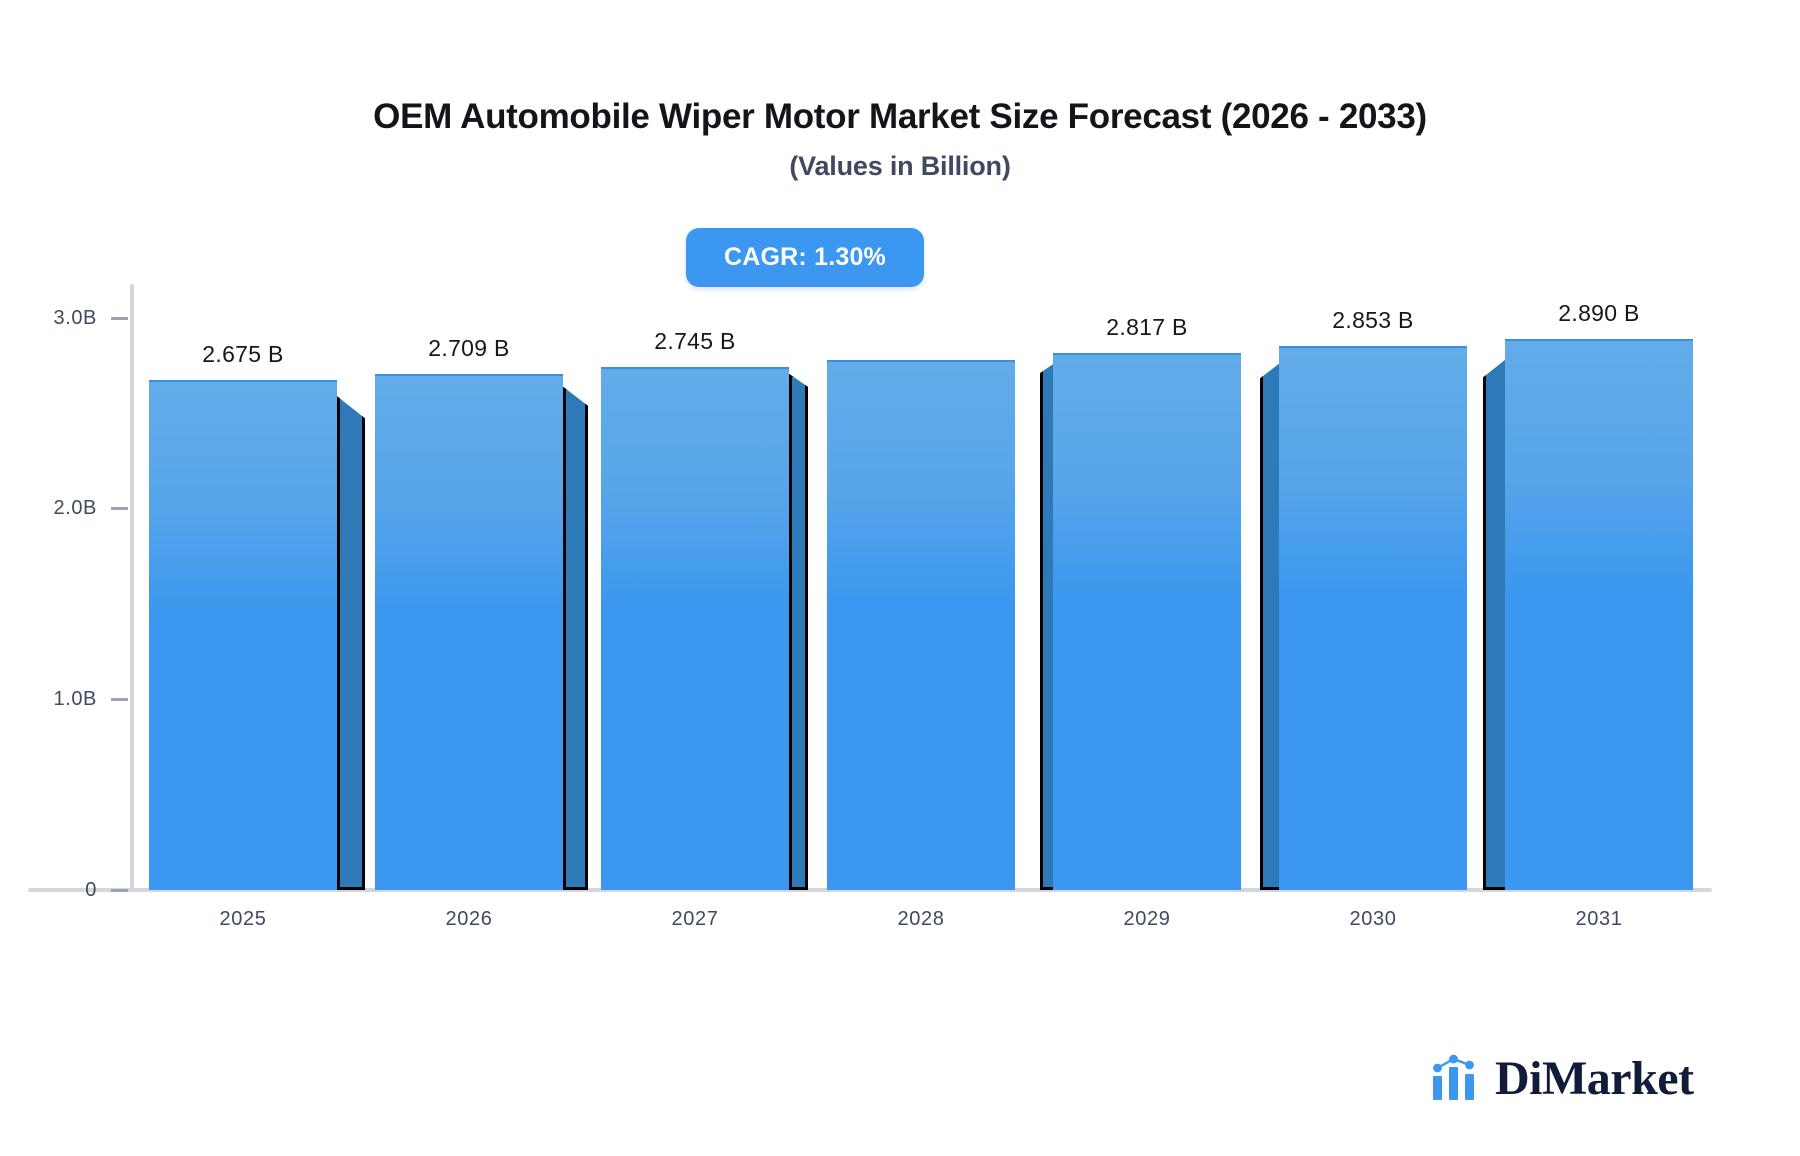 The width and height of the screenshot is (1800, 1156). Describe the element at coordinates (1373, 919) in the screenshot. I see `x-axis-tick-label: 2030` at that location.